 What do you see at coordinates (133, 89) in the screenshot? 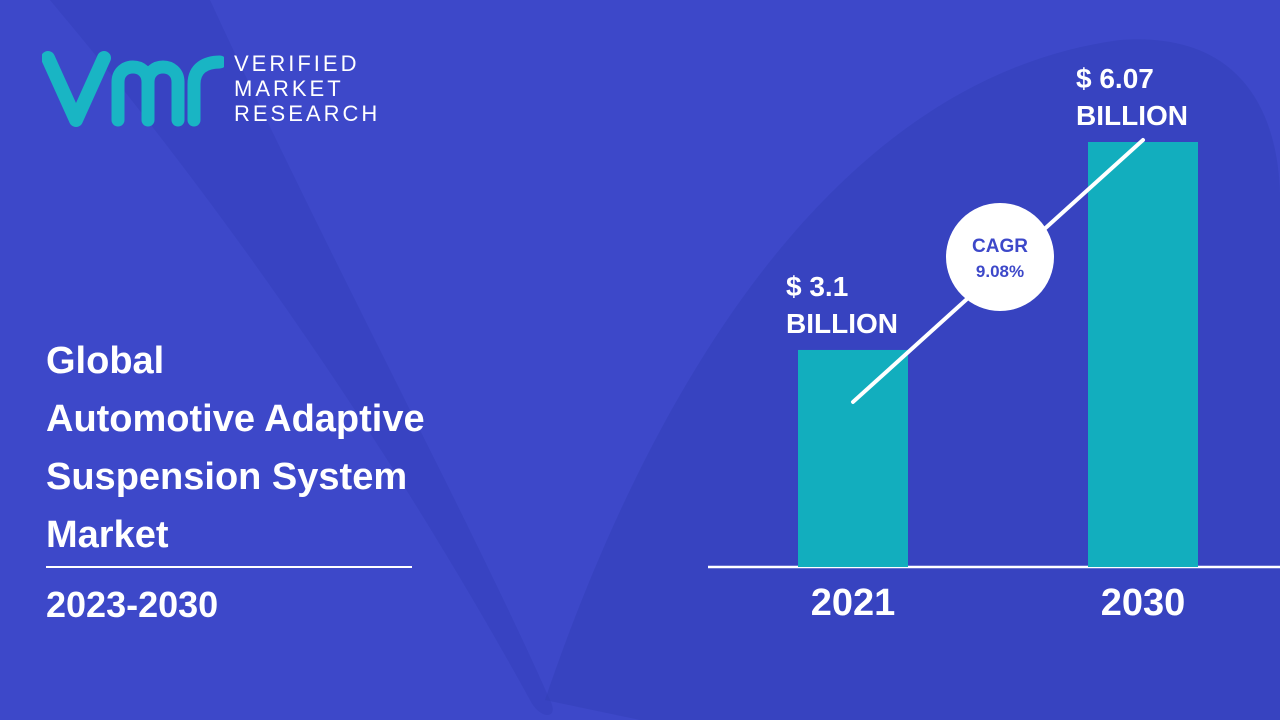
I see `vmr-logo-icon` at bounding box center [133, 89].